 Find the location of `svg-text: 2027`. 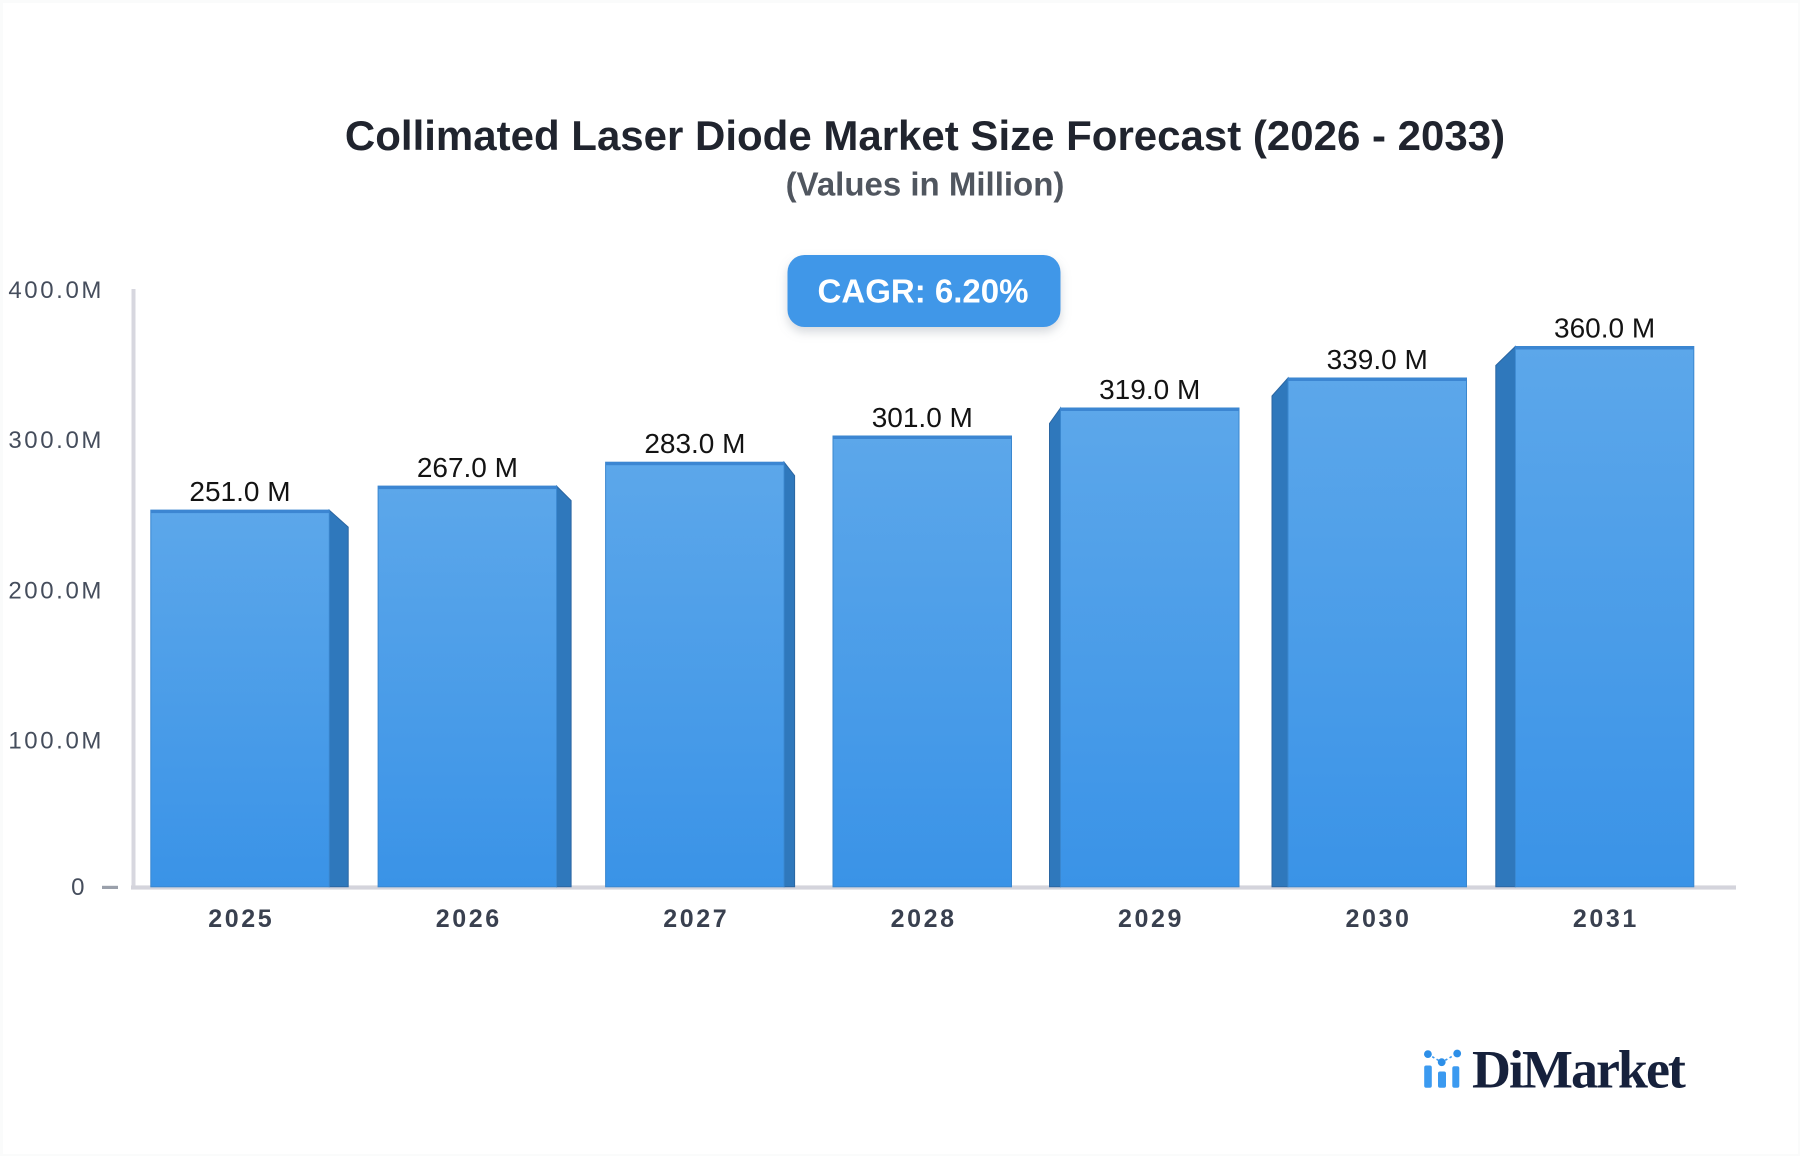

svg-text: 2027 is located at coordinates (696, 919).